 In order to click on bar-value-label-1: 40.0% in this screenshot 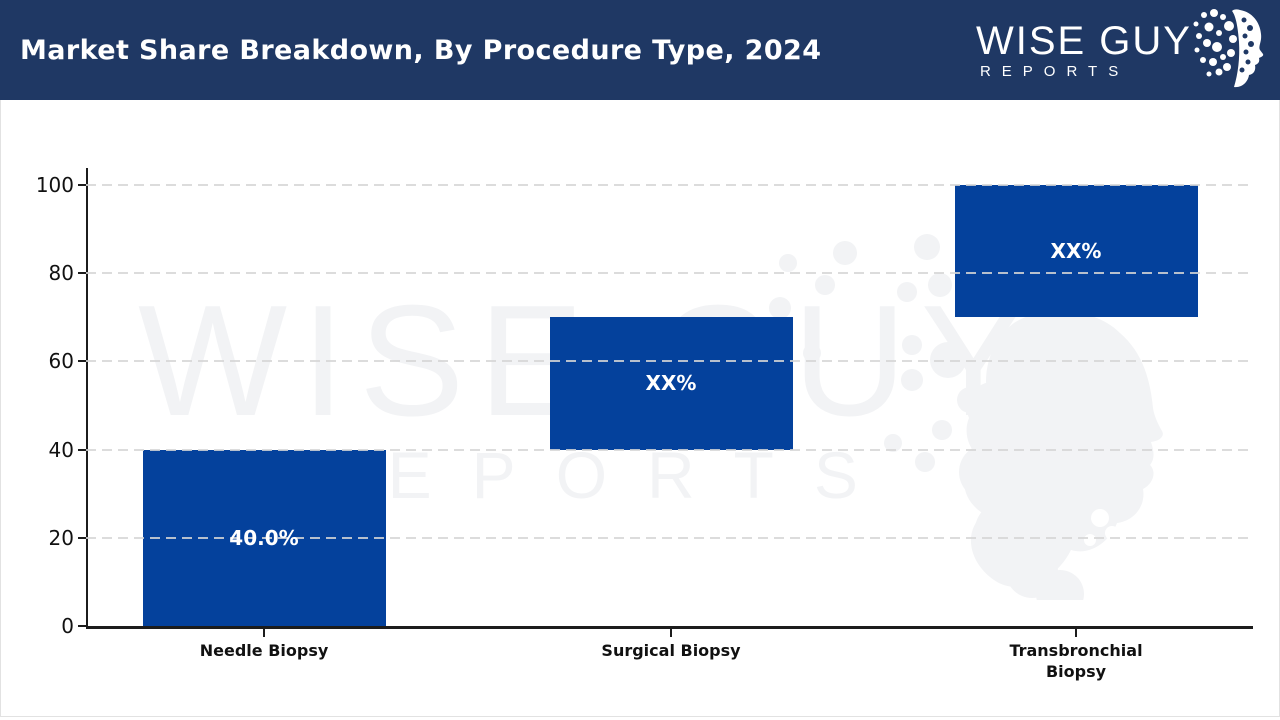, I will do `click(264, 537)`.